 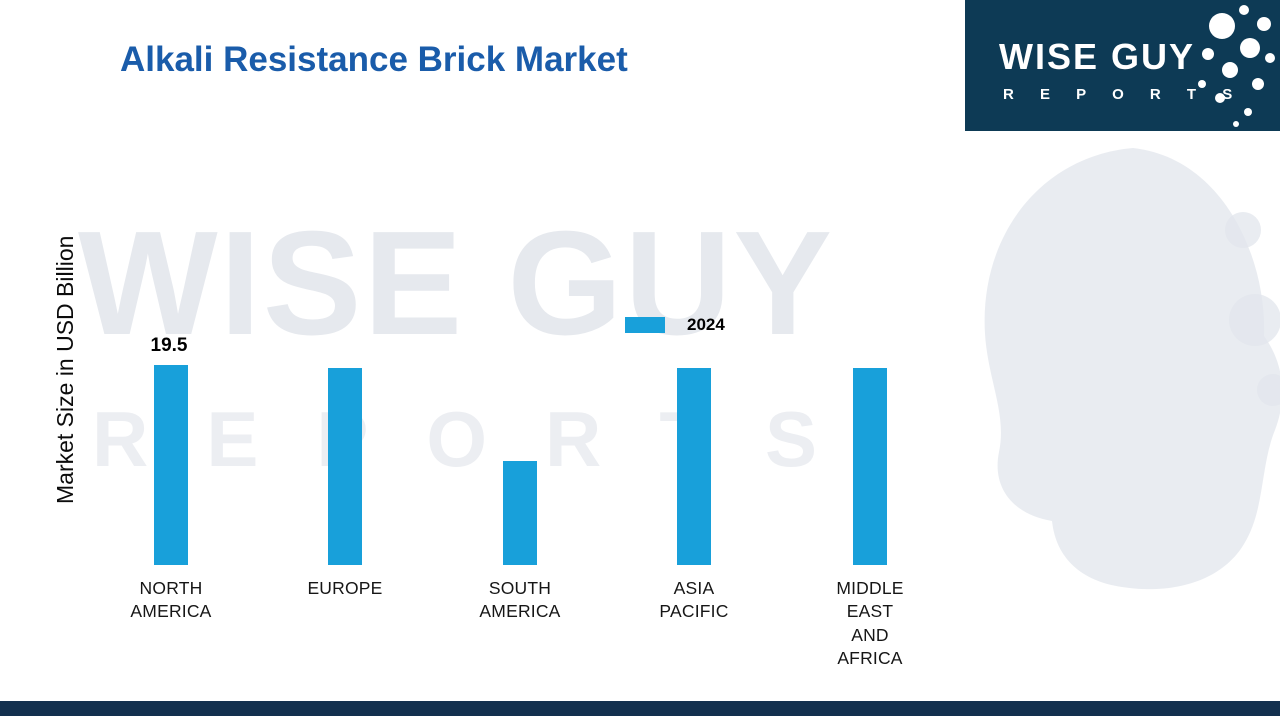 What do you see at coordinates (1097, 56) in the screenshot?
I see `logo-name: WISE GUY` at bounding box center [1097, 56].